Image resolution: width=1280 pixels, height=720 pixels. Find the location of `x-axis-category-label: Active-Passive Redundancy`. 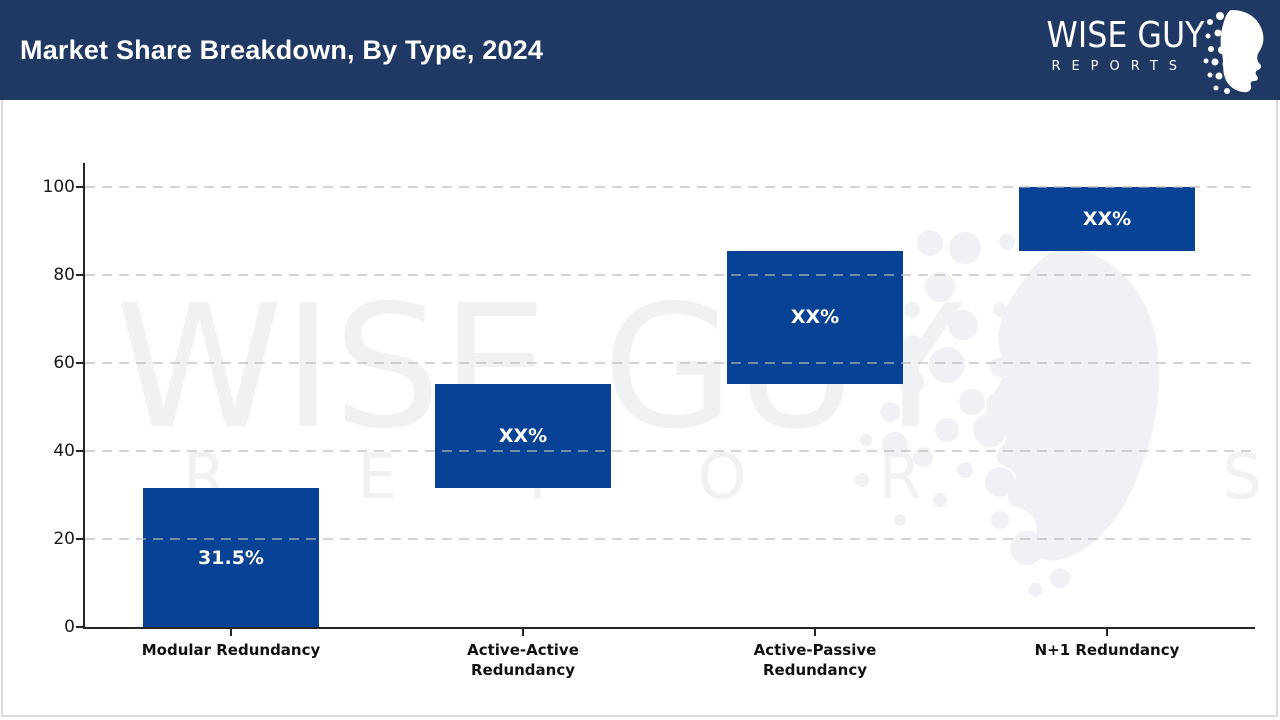

x-axis-category-label: Active-Passive Redundancy is located at coordinates (815, 660).